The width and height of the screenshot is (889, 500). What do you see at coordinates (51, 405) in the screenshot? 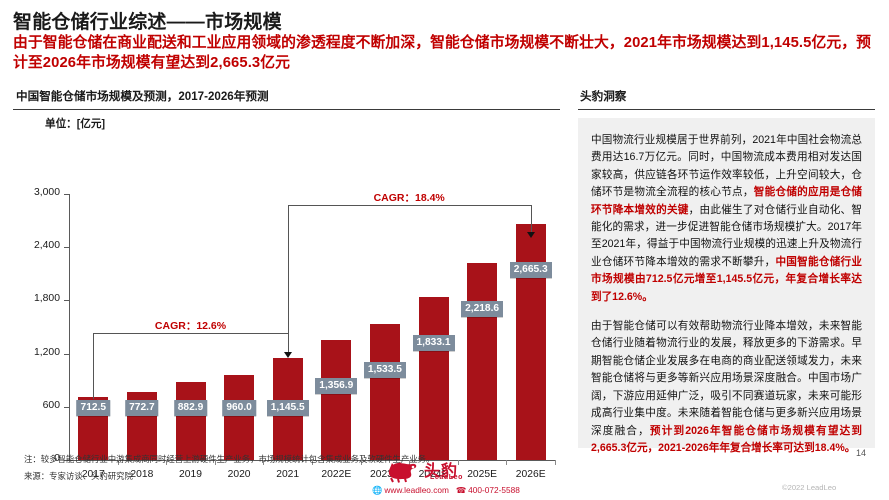
I see `y-tick-label: 600` at bounding box center [51, 405].